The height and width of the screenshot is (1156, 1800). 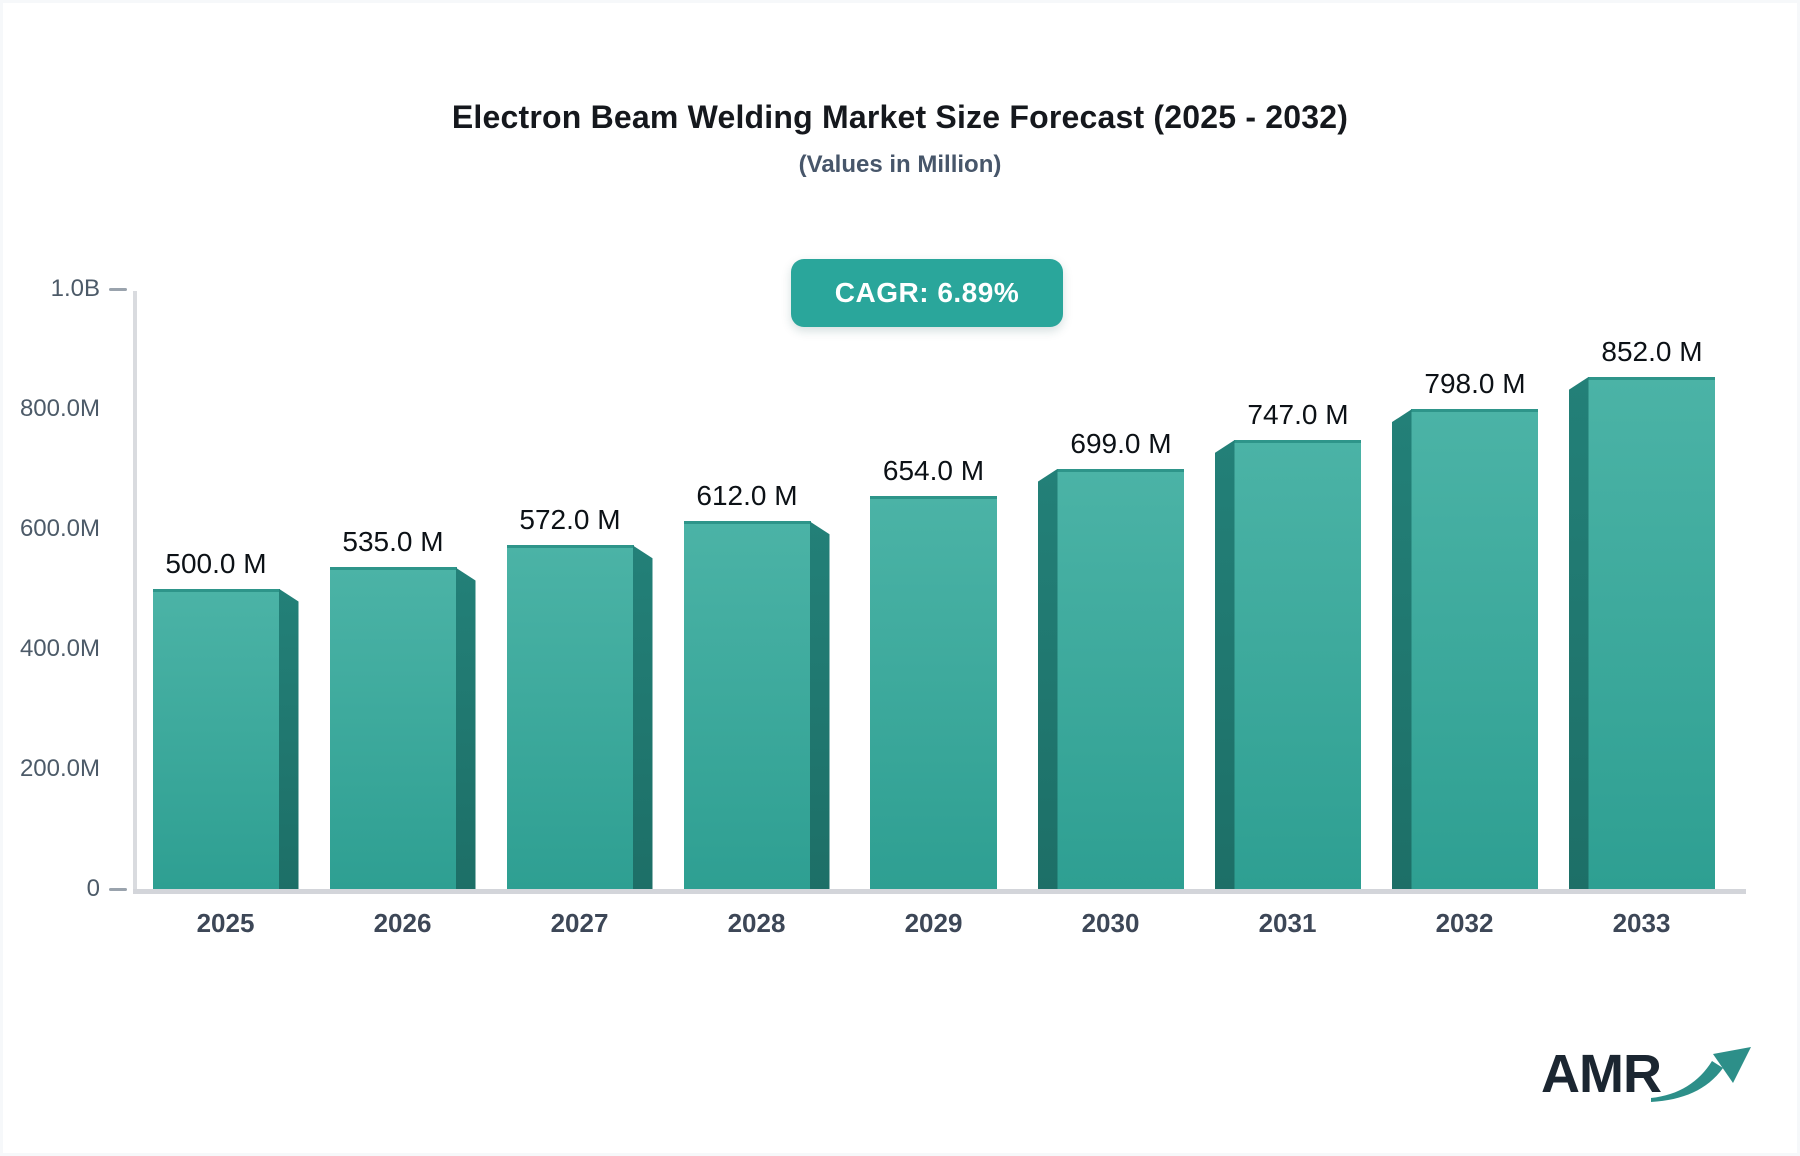 I want to click on x-label-2029: 2029, so click(x=933, y=923).